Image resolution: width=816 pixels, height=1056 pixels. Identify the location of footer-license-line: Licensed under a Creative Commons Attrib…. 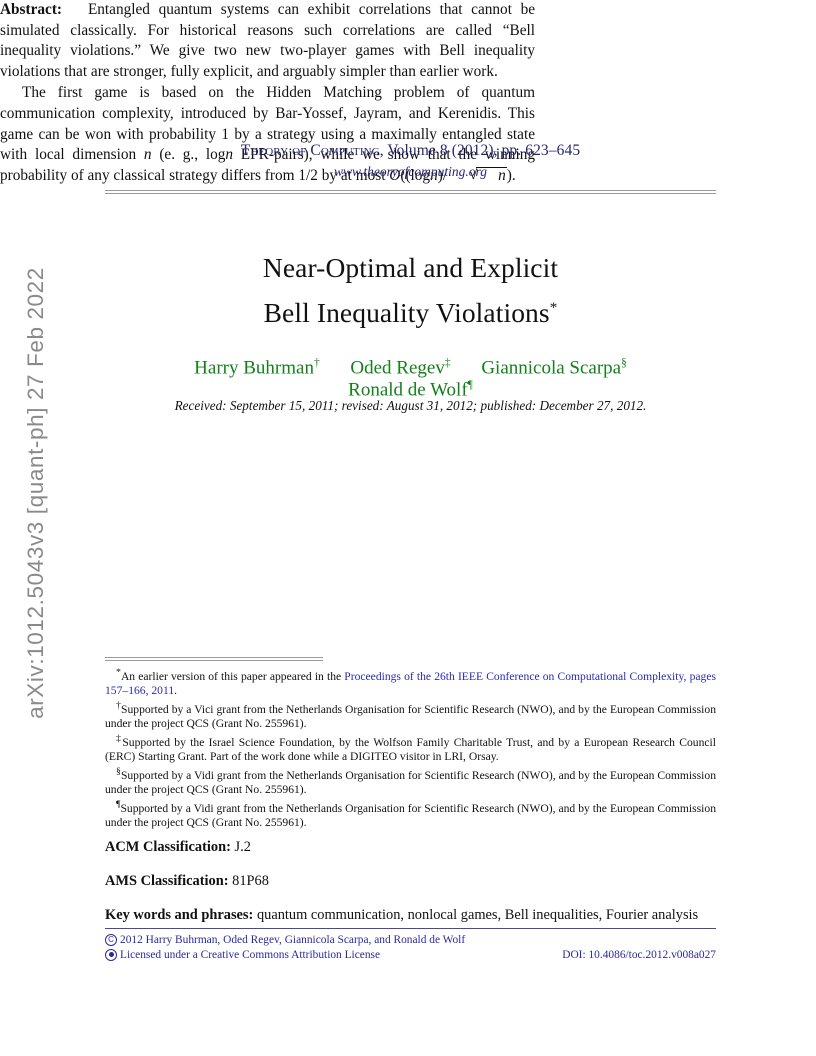
(285, 955).